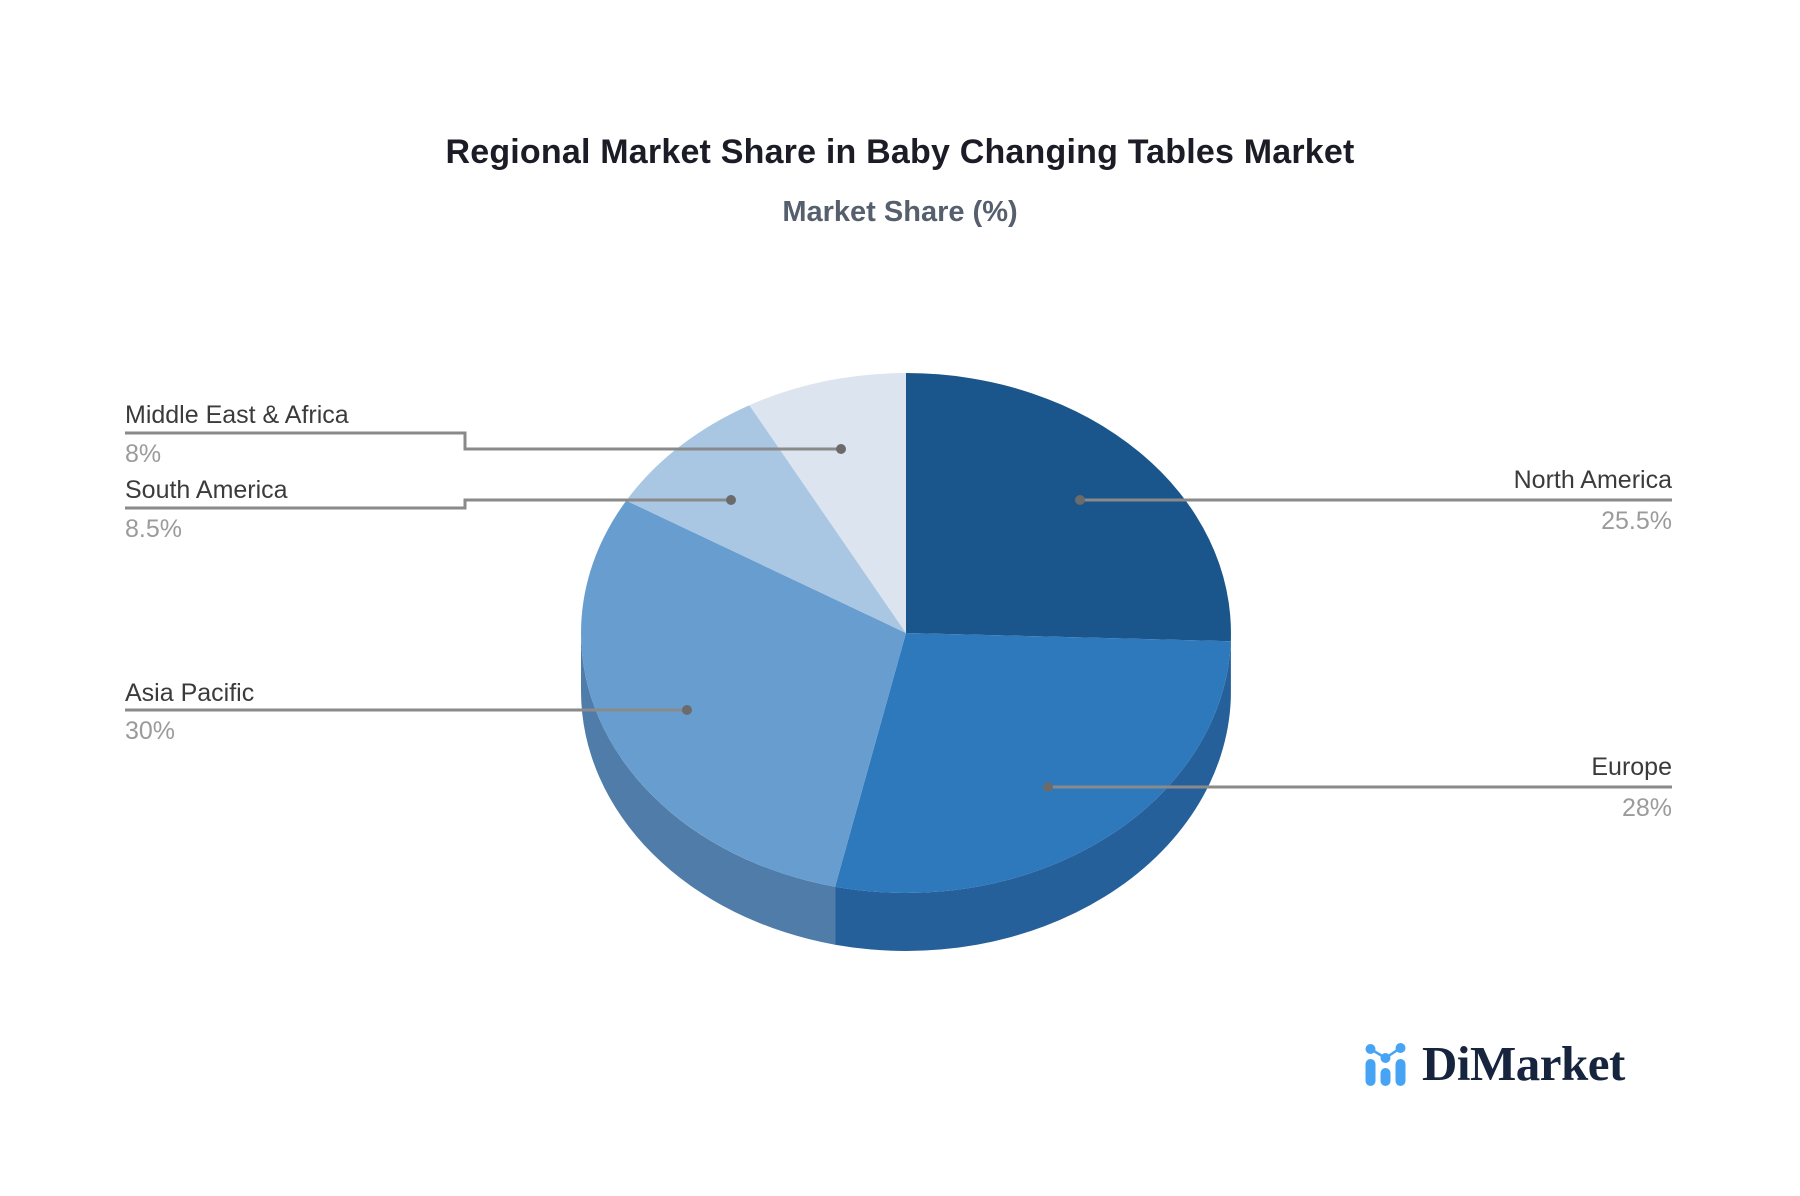  I want to click on pie-slice-europe, so click(1033, 763).